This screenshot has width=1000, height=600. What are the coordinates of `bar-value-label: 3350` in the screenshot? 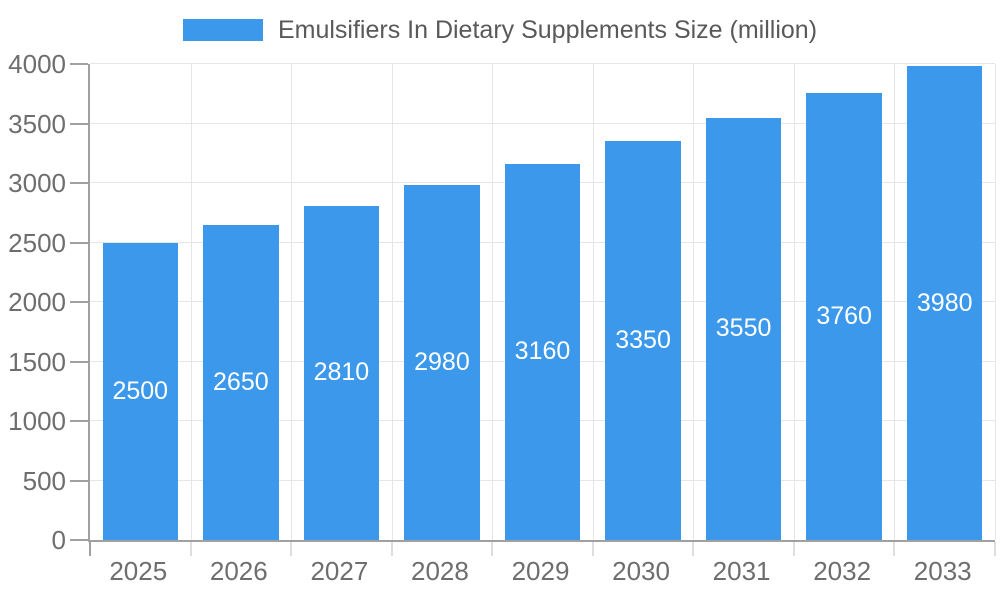 It's located at (643, 340).